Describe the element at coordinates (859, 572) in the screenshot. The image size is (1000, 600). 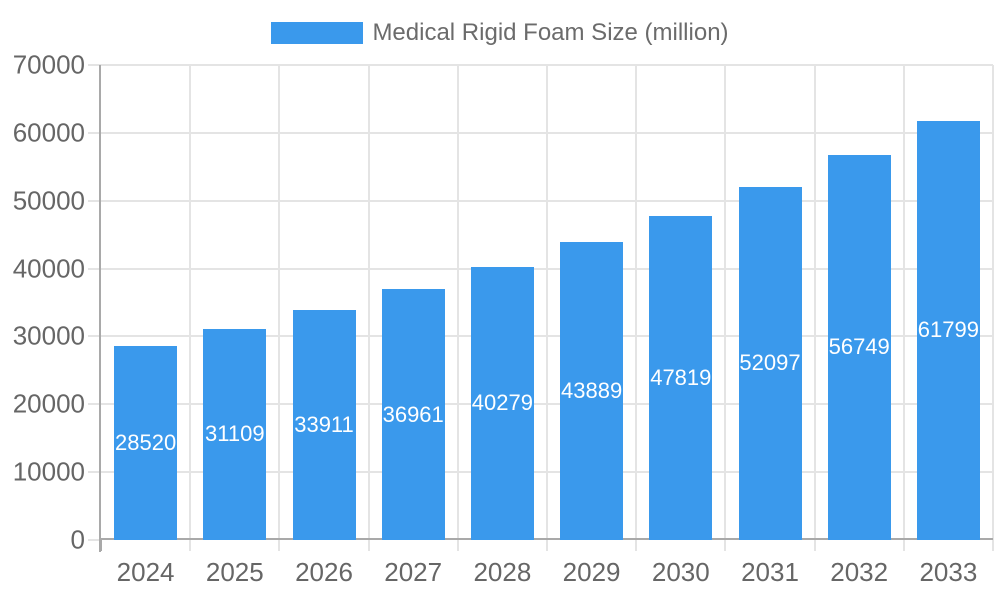
I see `x-axis-label: 2032` at that location.